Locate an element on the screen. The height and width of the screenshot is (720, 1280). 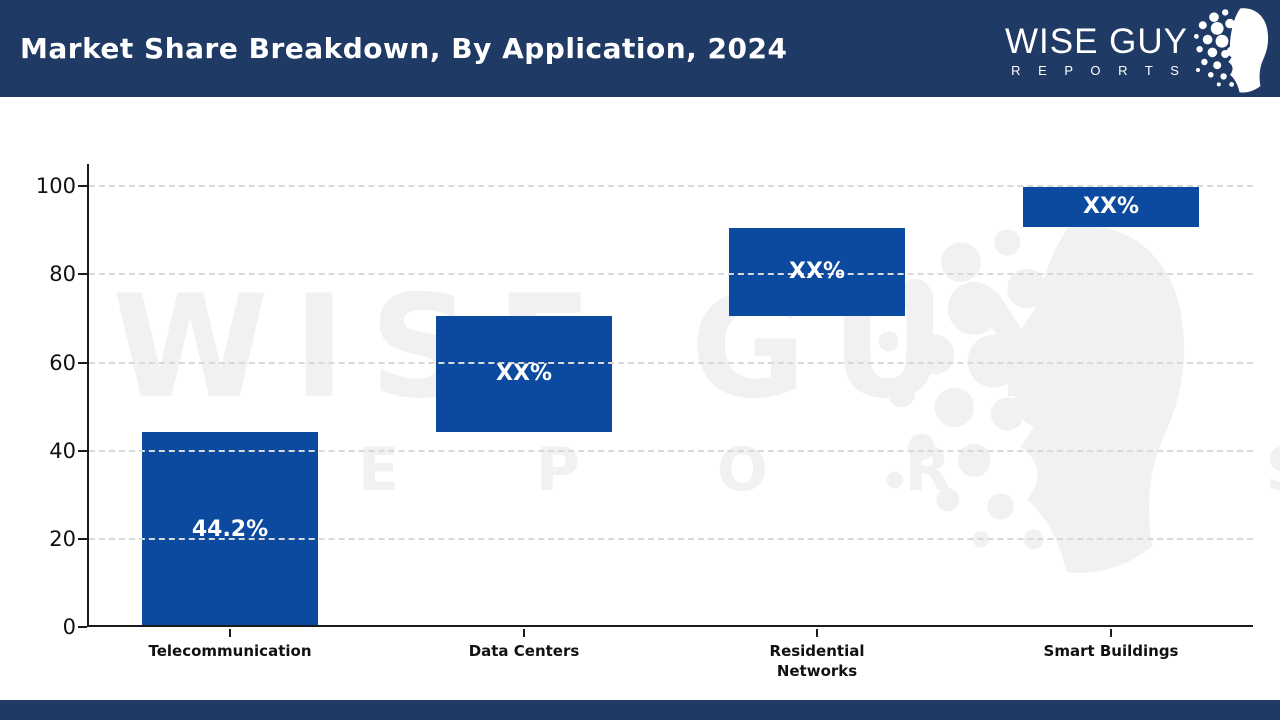
category-label-telecommunication: Telecommunication is located at coordinates (230, 651).